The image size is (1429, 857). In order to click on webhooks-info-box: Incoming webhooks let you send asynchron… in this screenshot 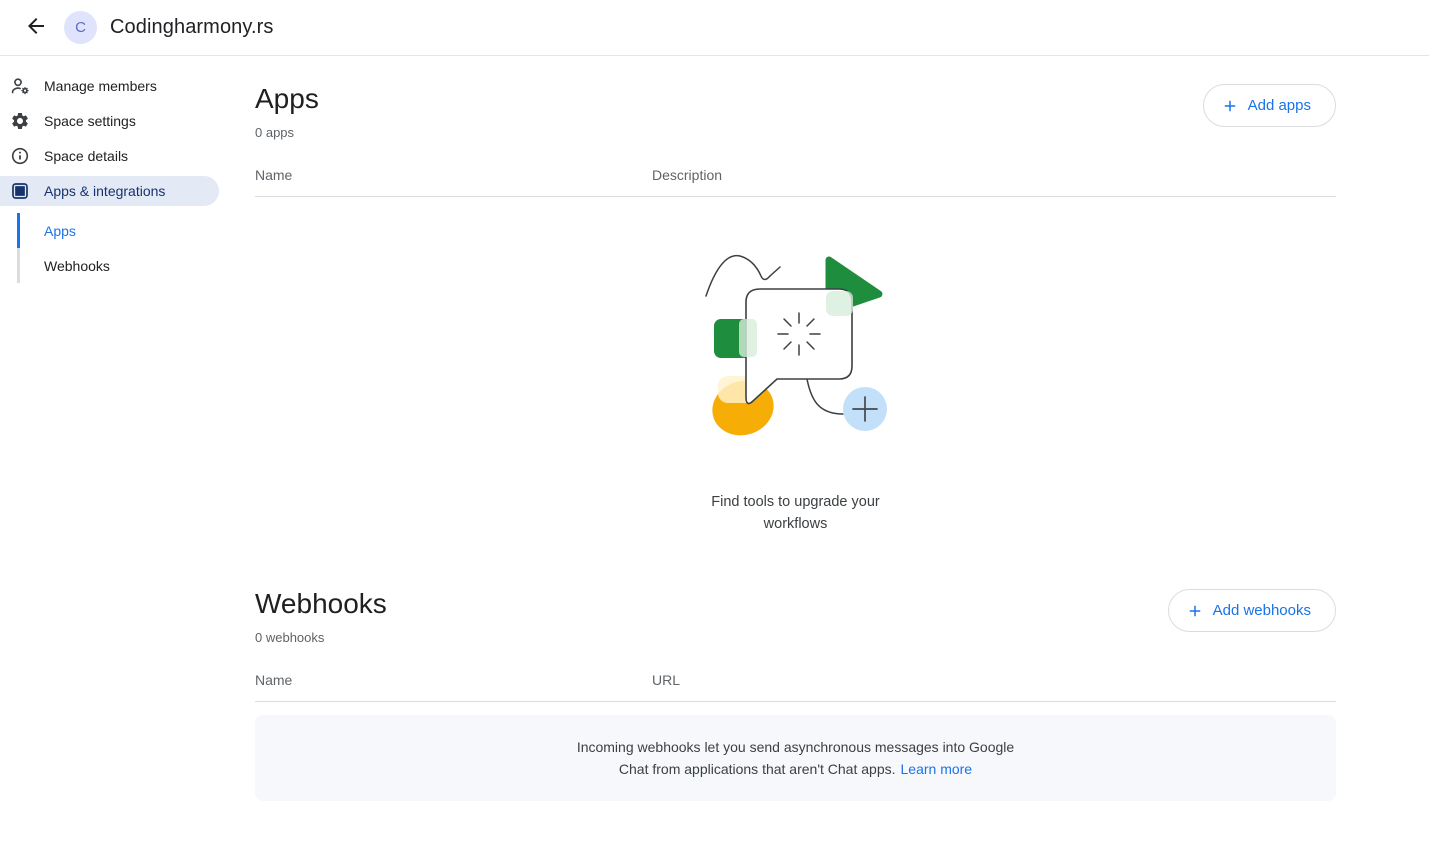, I will do `click(795, 758)`.